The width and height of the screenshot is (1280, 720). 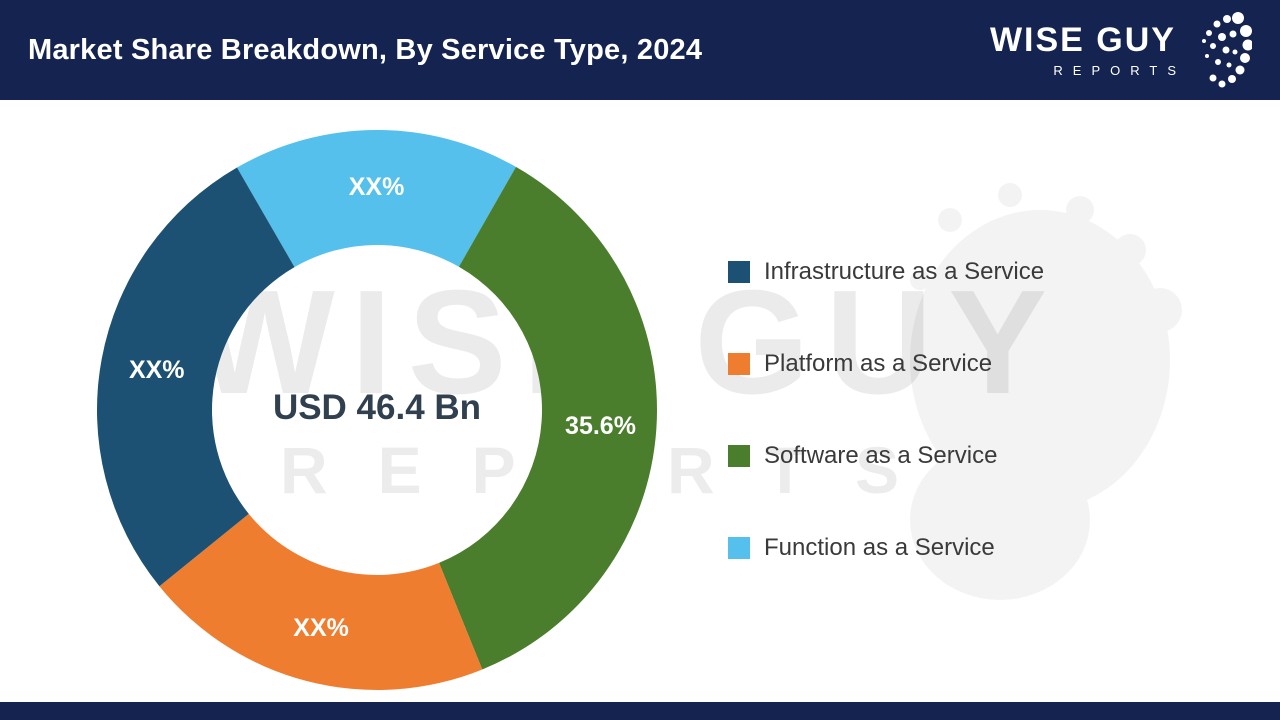 I want to click on donut-segment-function-as-a-service, so click(x=376, y=199).